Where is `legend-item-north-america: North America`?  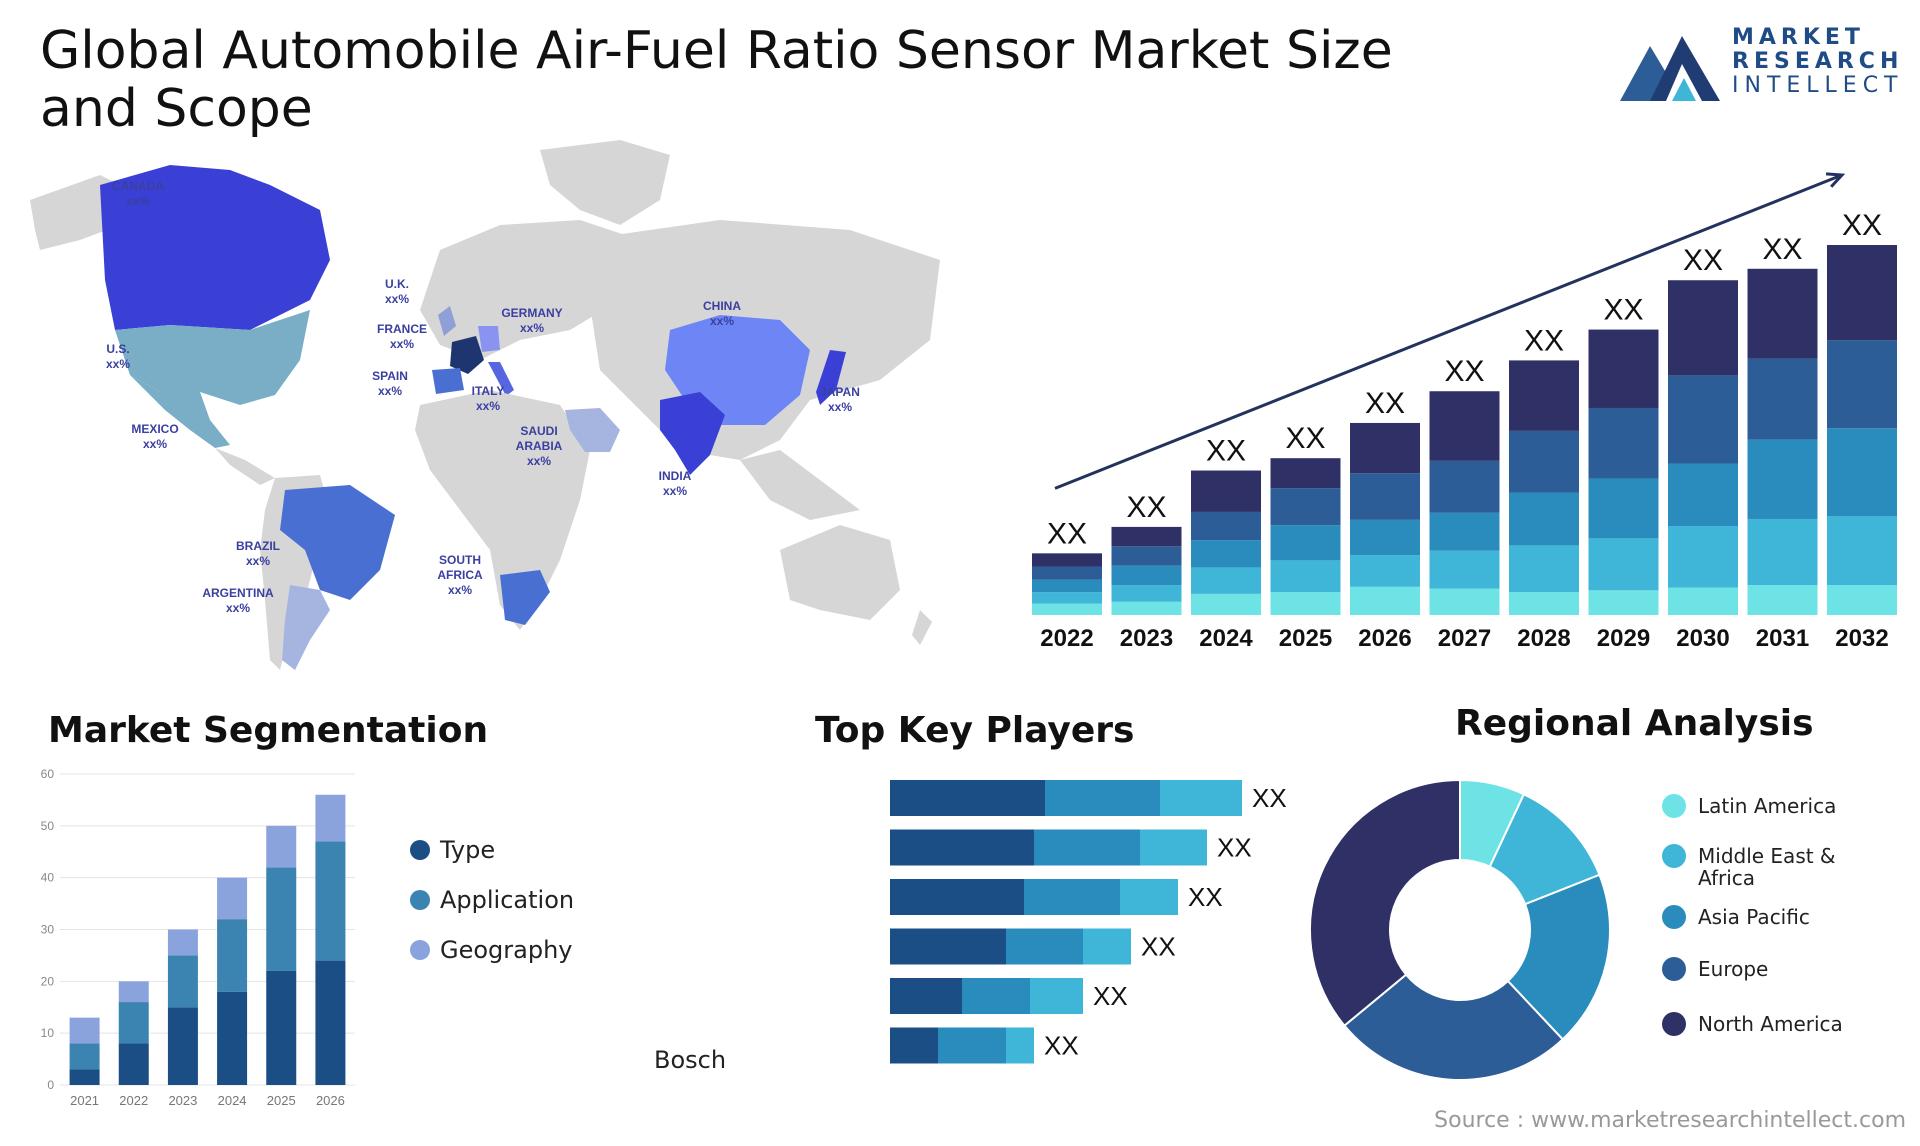
legend-item-north-america: North America is located at coordinates (1777, 1024).